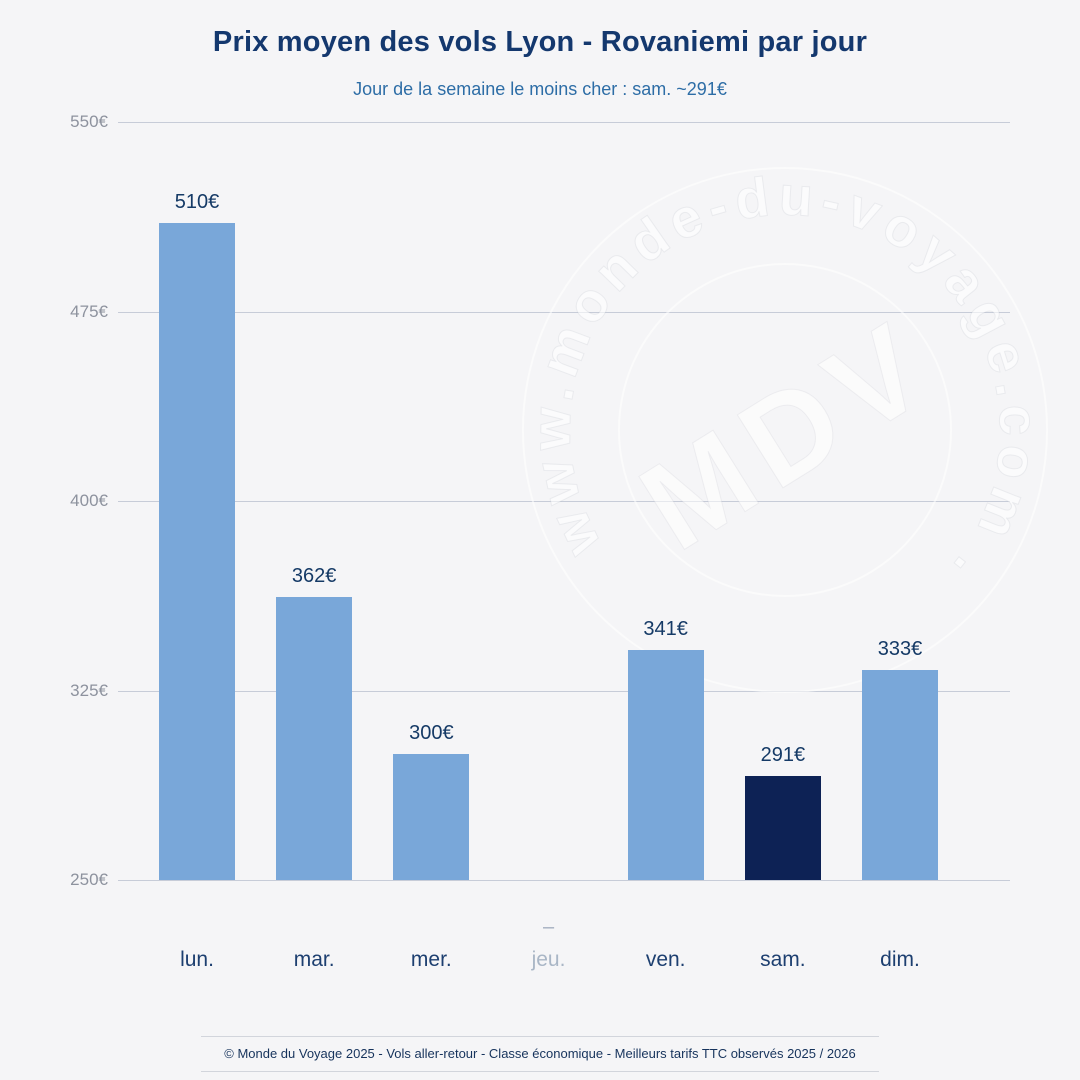 The height and width of the screenshot is (1080, 1080). What do you see at coordinates (900, 775) in the screenshot?
I see `bar-dim` at bounding box center [900, 775].